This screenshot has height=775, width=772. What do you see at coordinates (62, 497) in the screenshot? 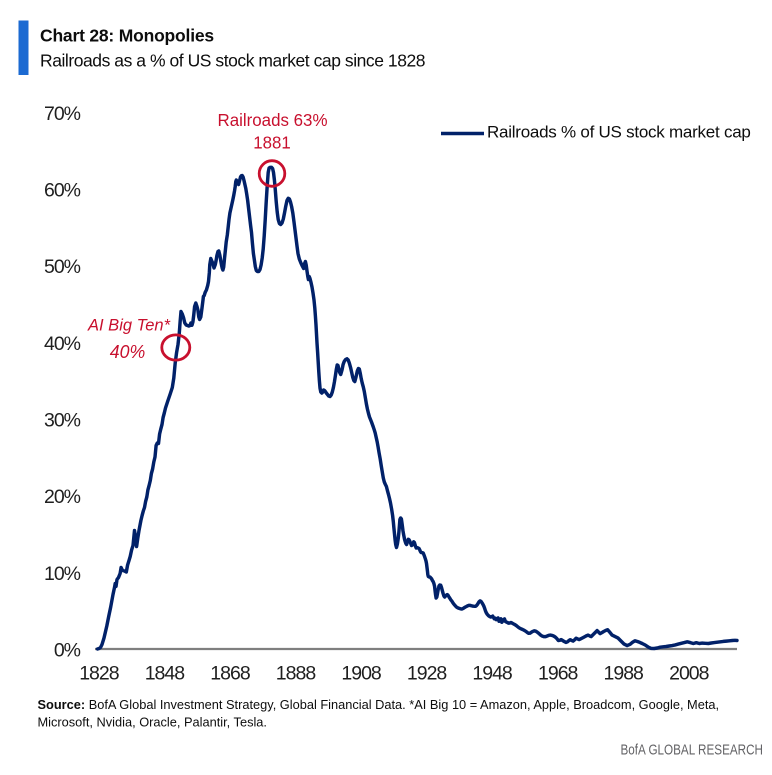
I see `svg-text: 20%` at bounding box center [62, 497].